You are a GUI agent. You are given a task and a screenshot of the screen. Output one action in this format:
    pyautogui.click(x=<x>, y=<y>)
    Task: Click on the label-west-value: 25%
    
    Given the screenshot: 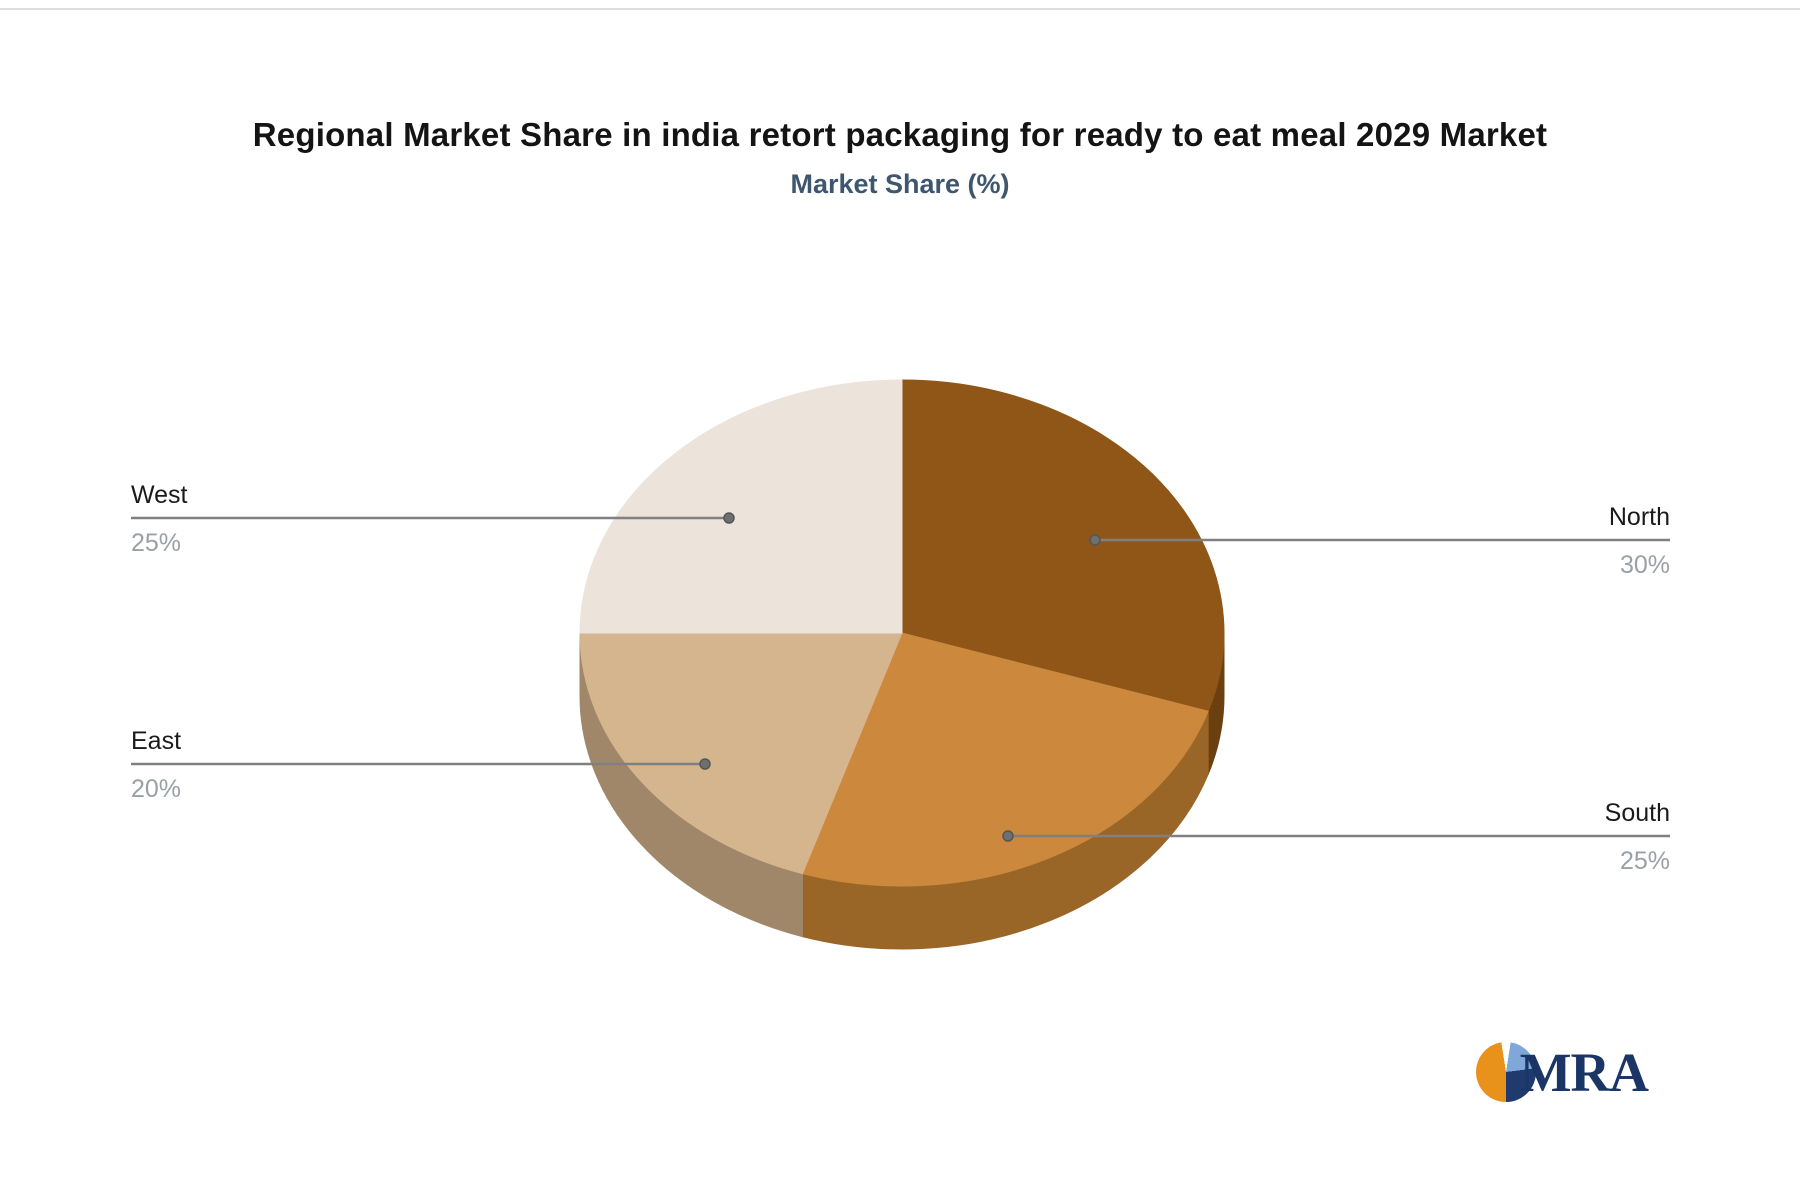 What is the action you would take?
    pyautogui.click(x=156, y=543)
    